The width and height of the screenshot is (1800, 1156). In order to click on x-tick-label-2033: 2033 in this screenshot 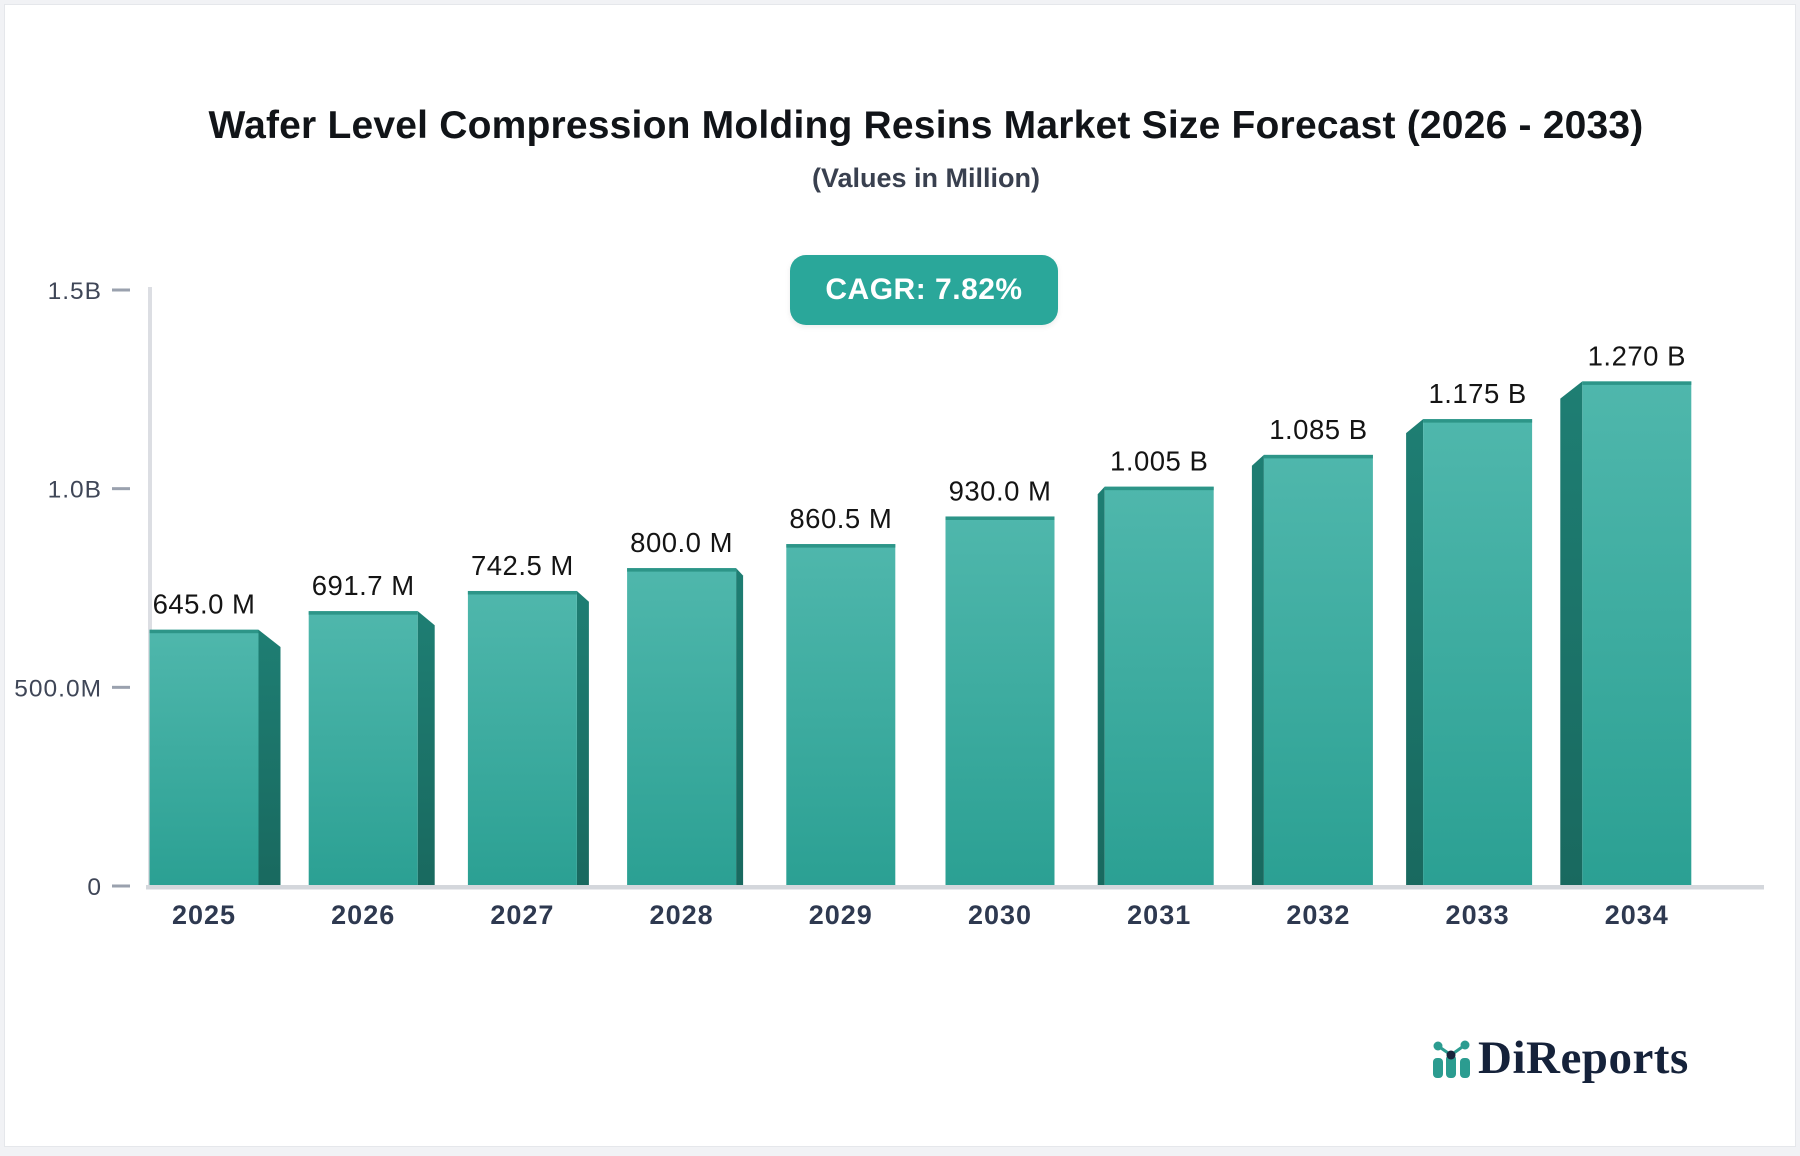, I will do `click(1478, 915)`.